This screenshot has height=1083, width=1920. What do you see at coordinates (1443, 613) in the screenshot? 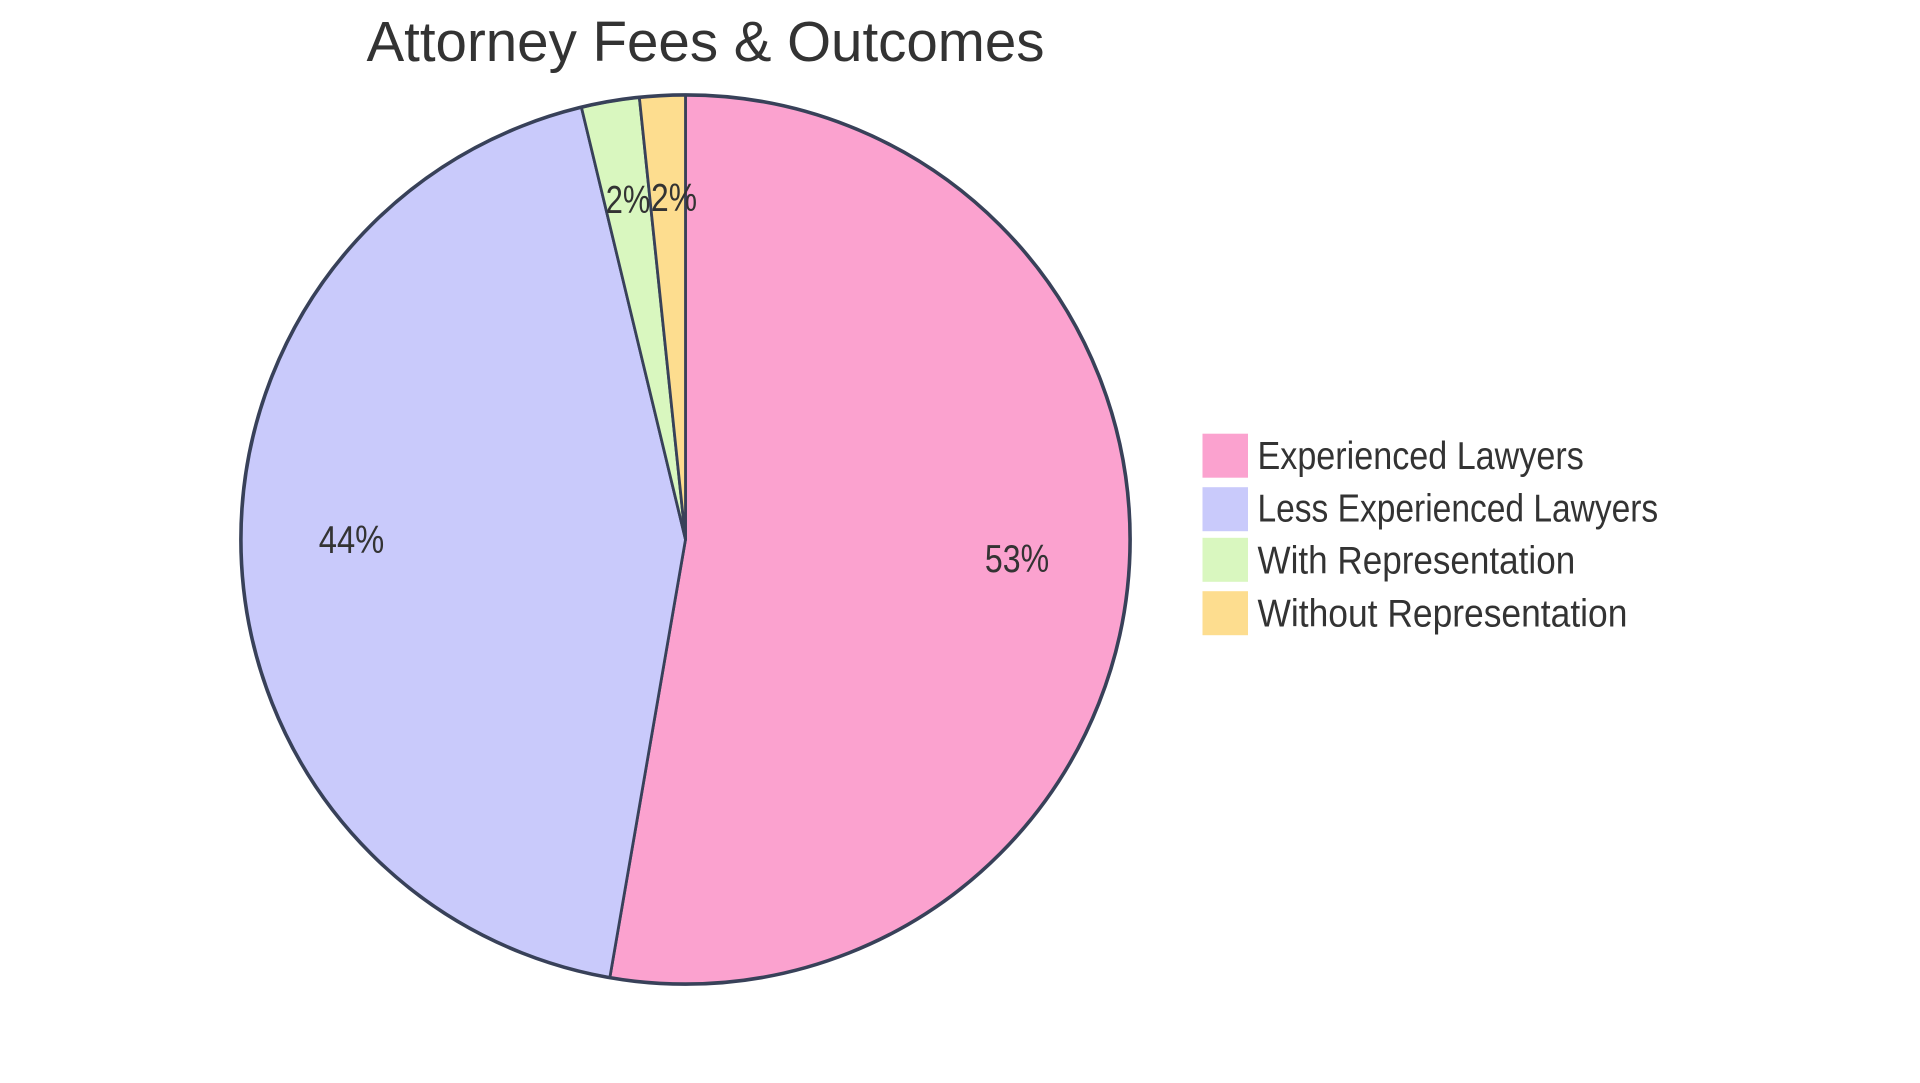
I see `svg-text: Without Representation` at bounding box center [1443, 613].